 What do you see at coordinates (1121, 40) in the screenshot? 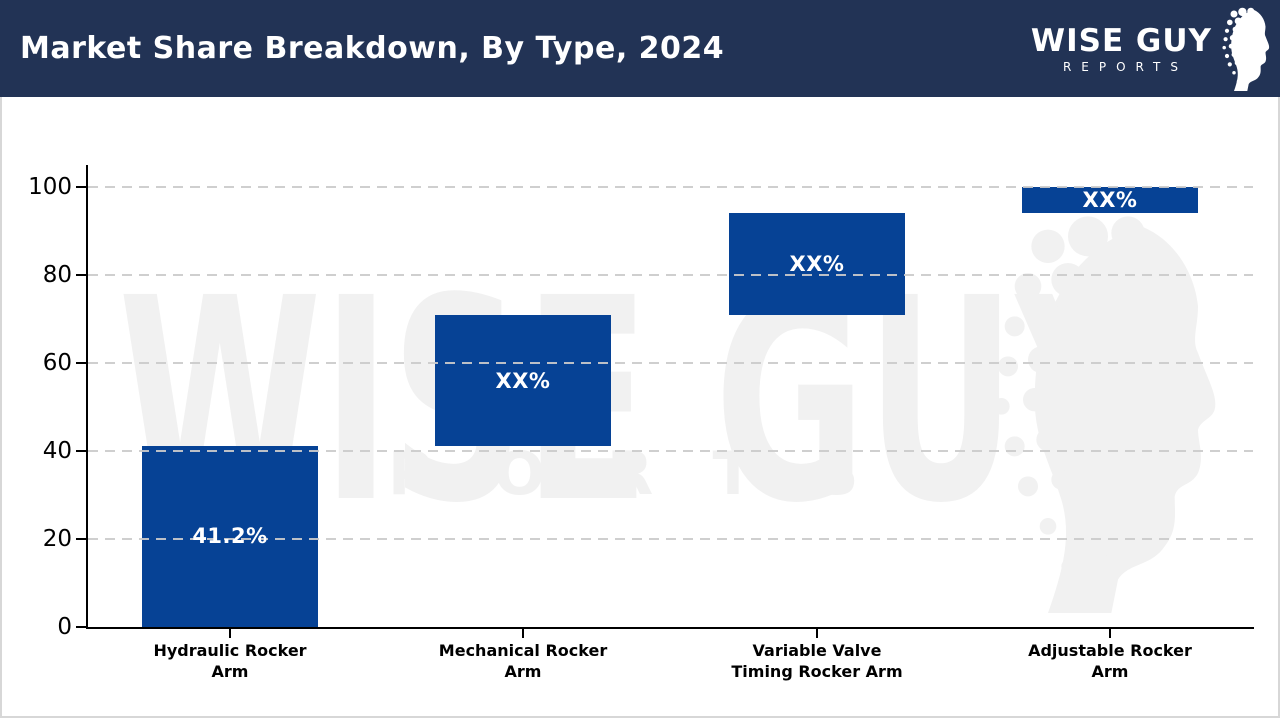
I see `brand-name: WISE GUY` at bounding box center [1121, 40].